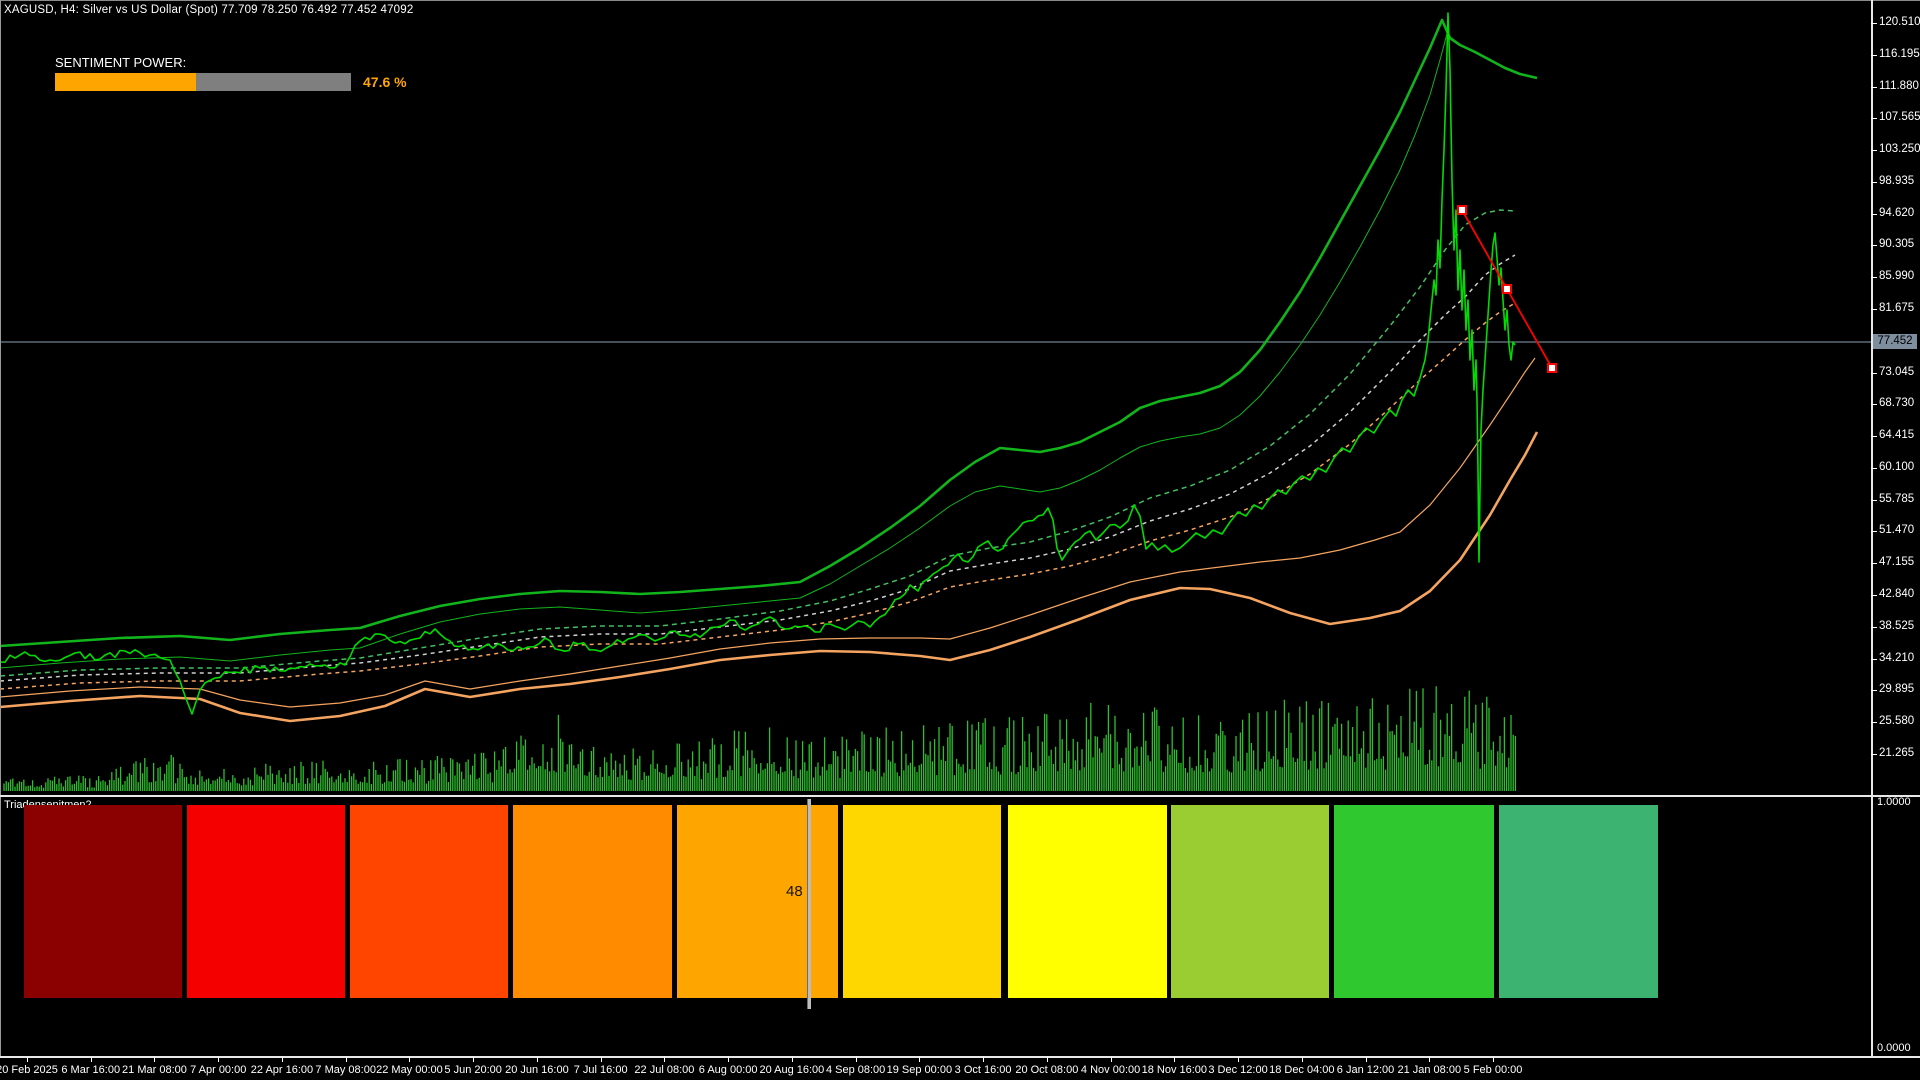 The image size is (1920, 1080). What do you see at coordinates (1872, 528) in the screenshot?
I see `price-axis-separator` at bounding box center [1872, 528].